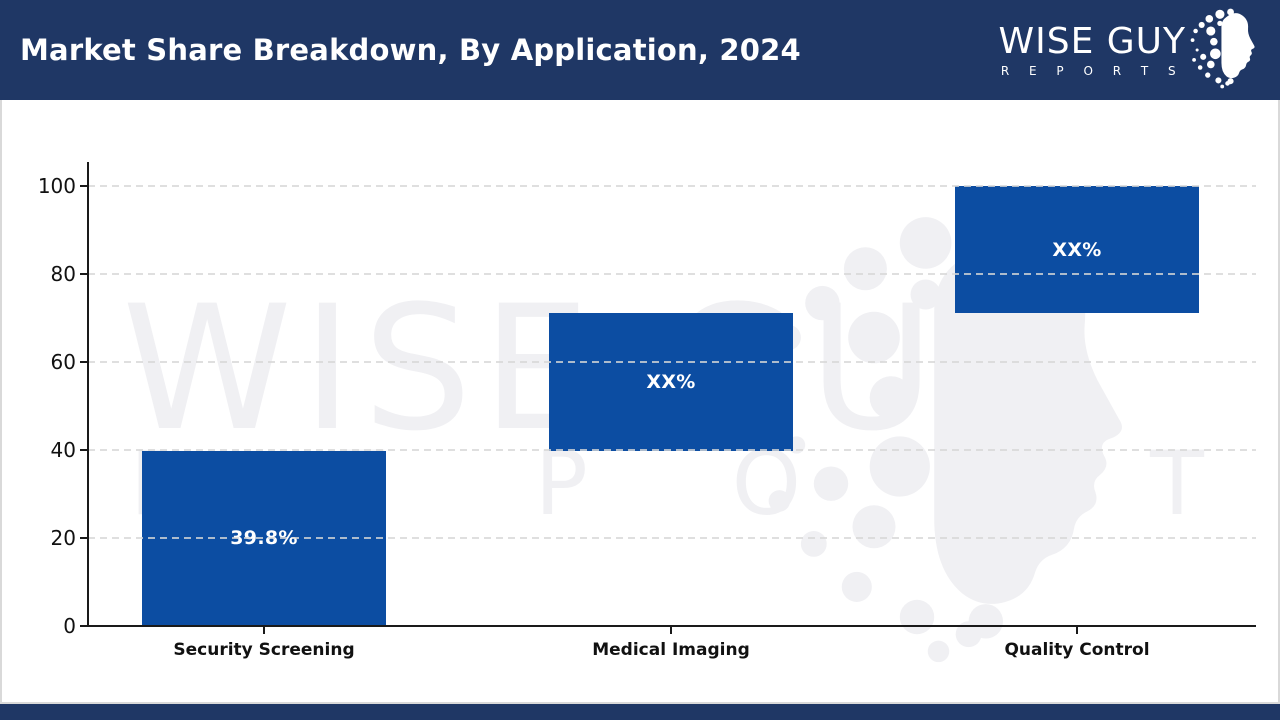  I want to click on x-category-label: Quality Control, so click(1077, 650).